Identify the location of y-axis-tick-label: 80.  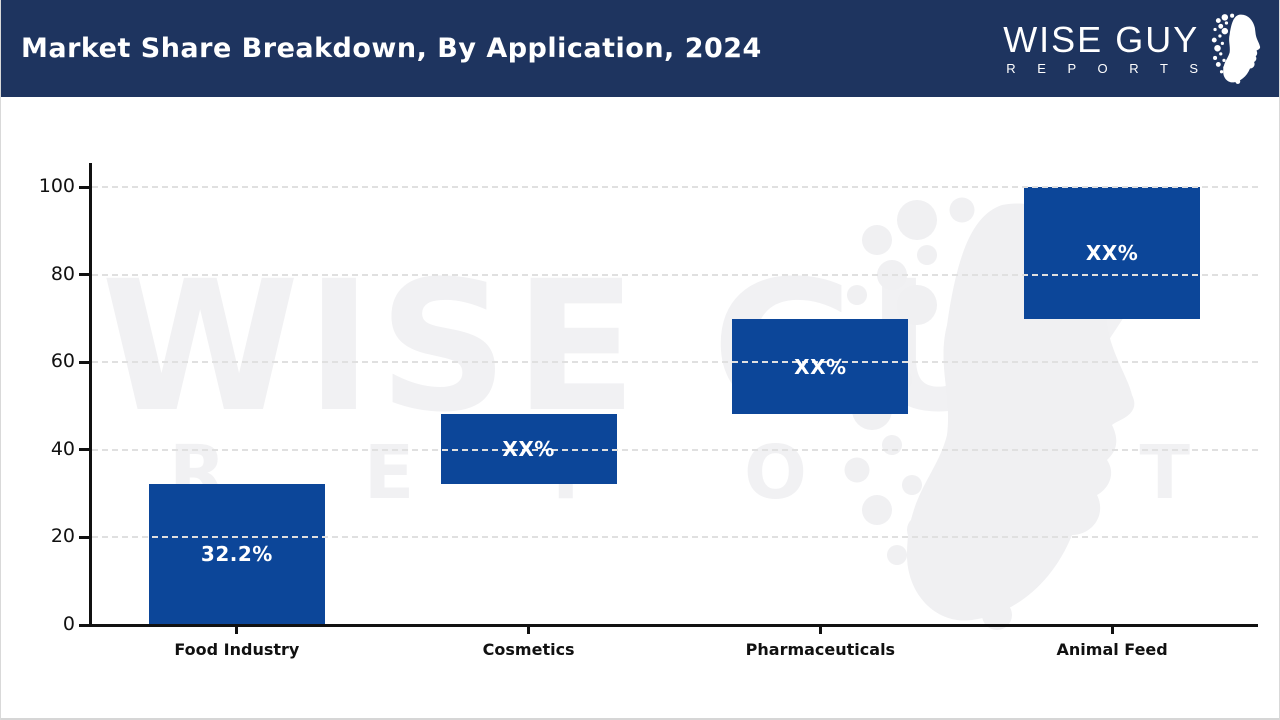
(62, 273).